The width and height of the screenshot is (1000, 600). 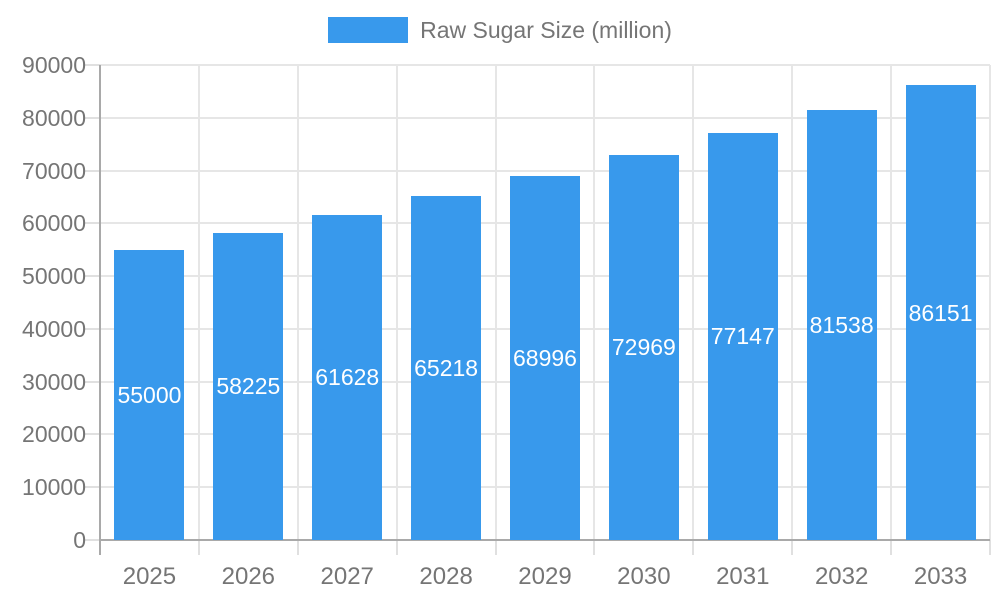 I want to click on bar-value-label: 72969, so click(x=643, y=347).